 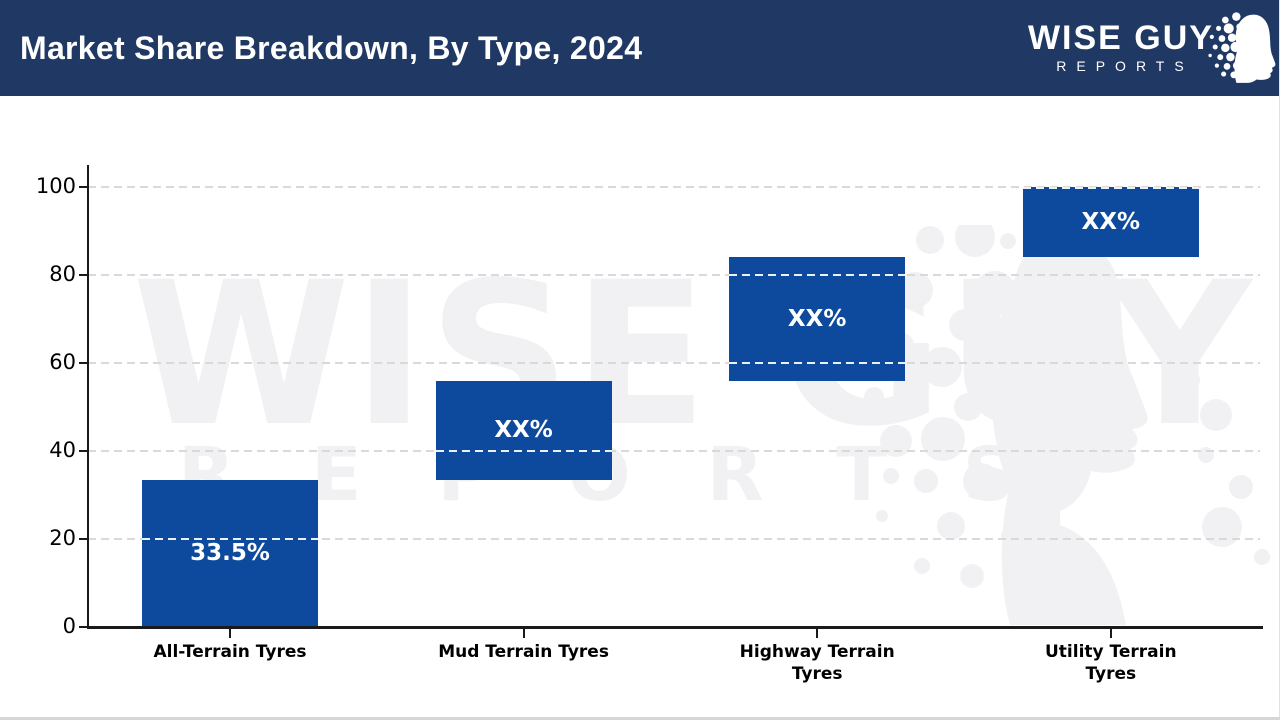 What do you see at coordinates (1125, 66) in the screenshot?
I see `brand-subtitle: REPORTS` at bounding box center [1125, 66].